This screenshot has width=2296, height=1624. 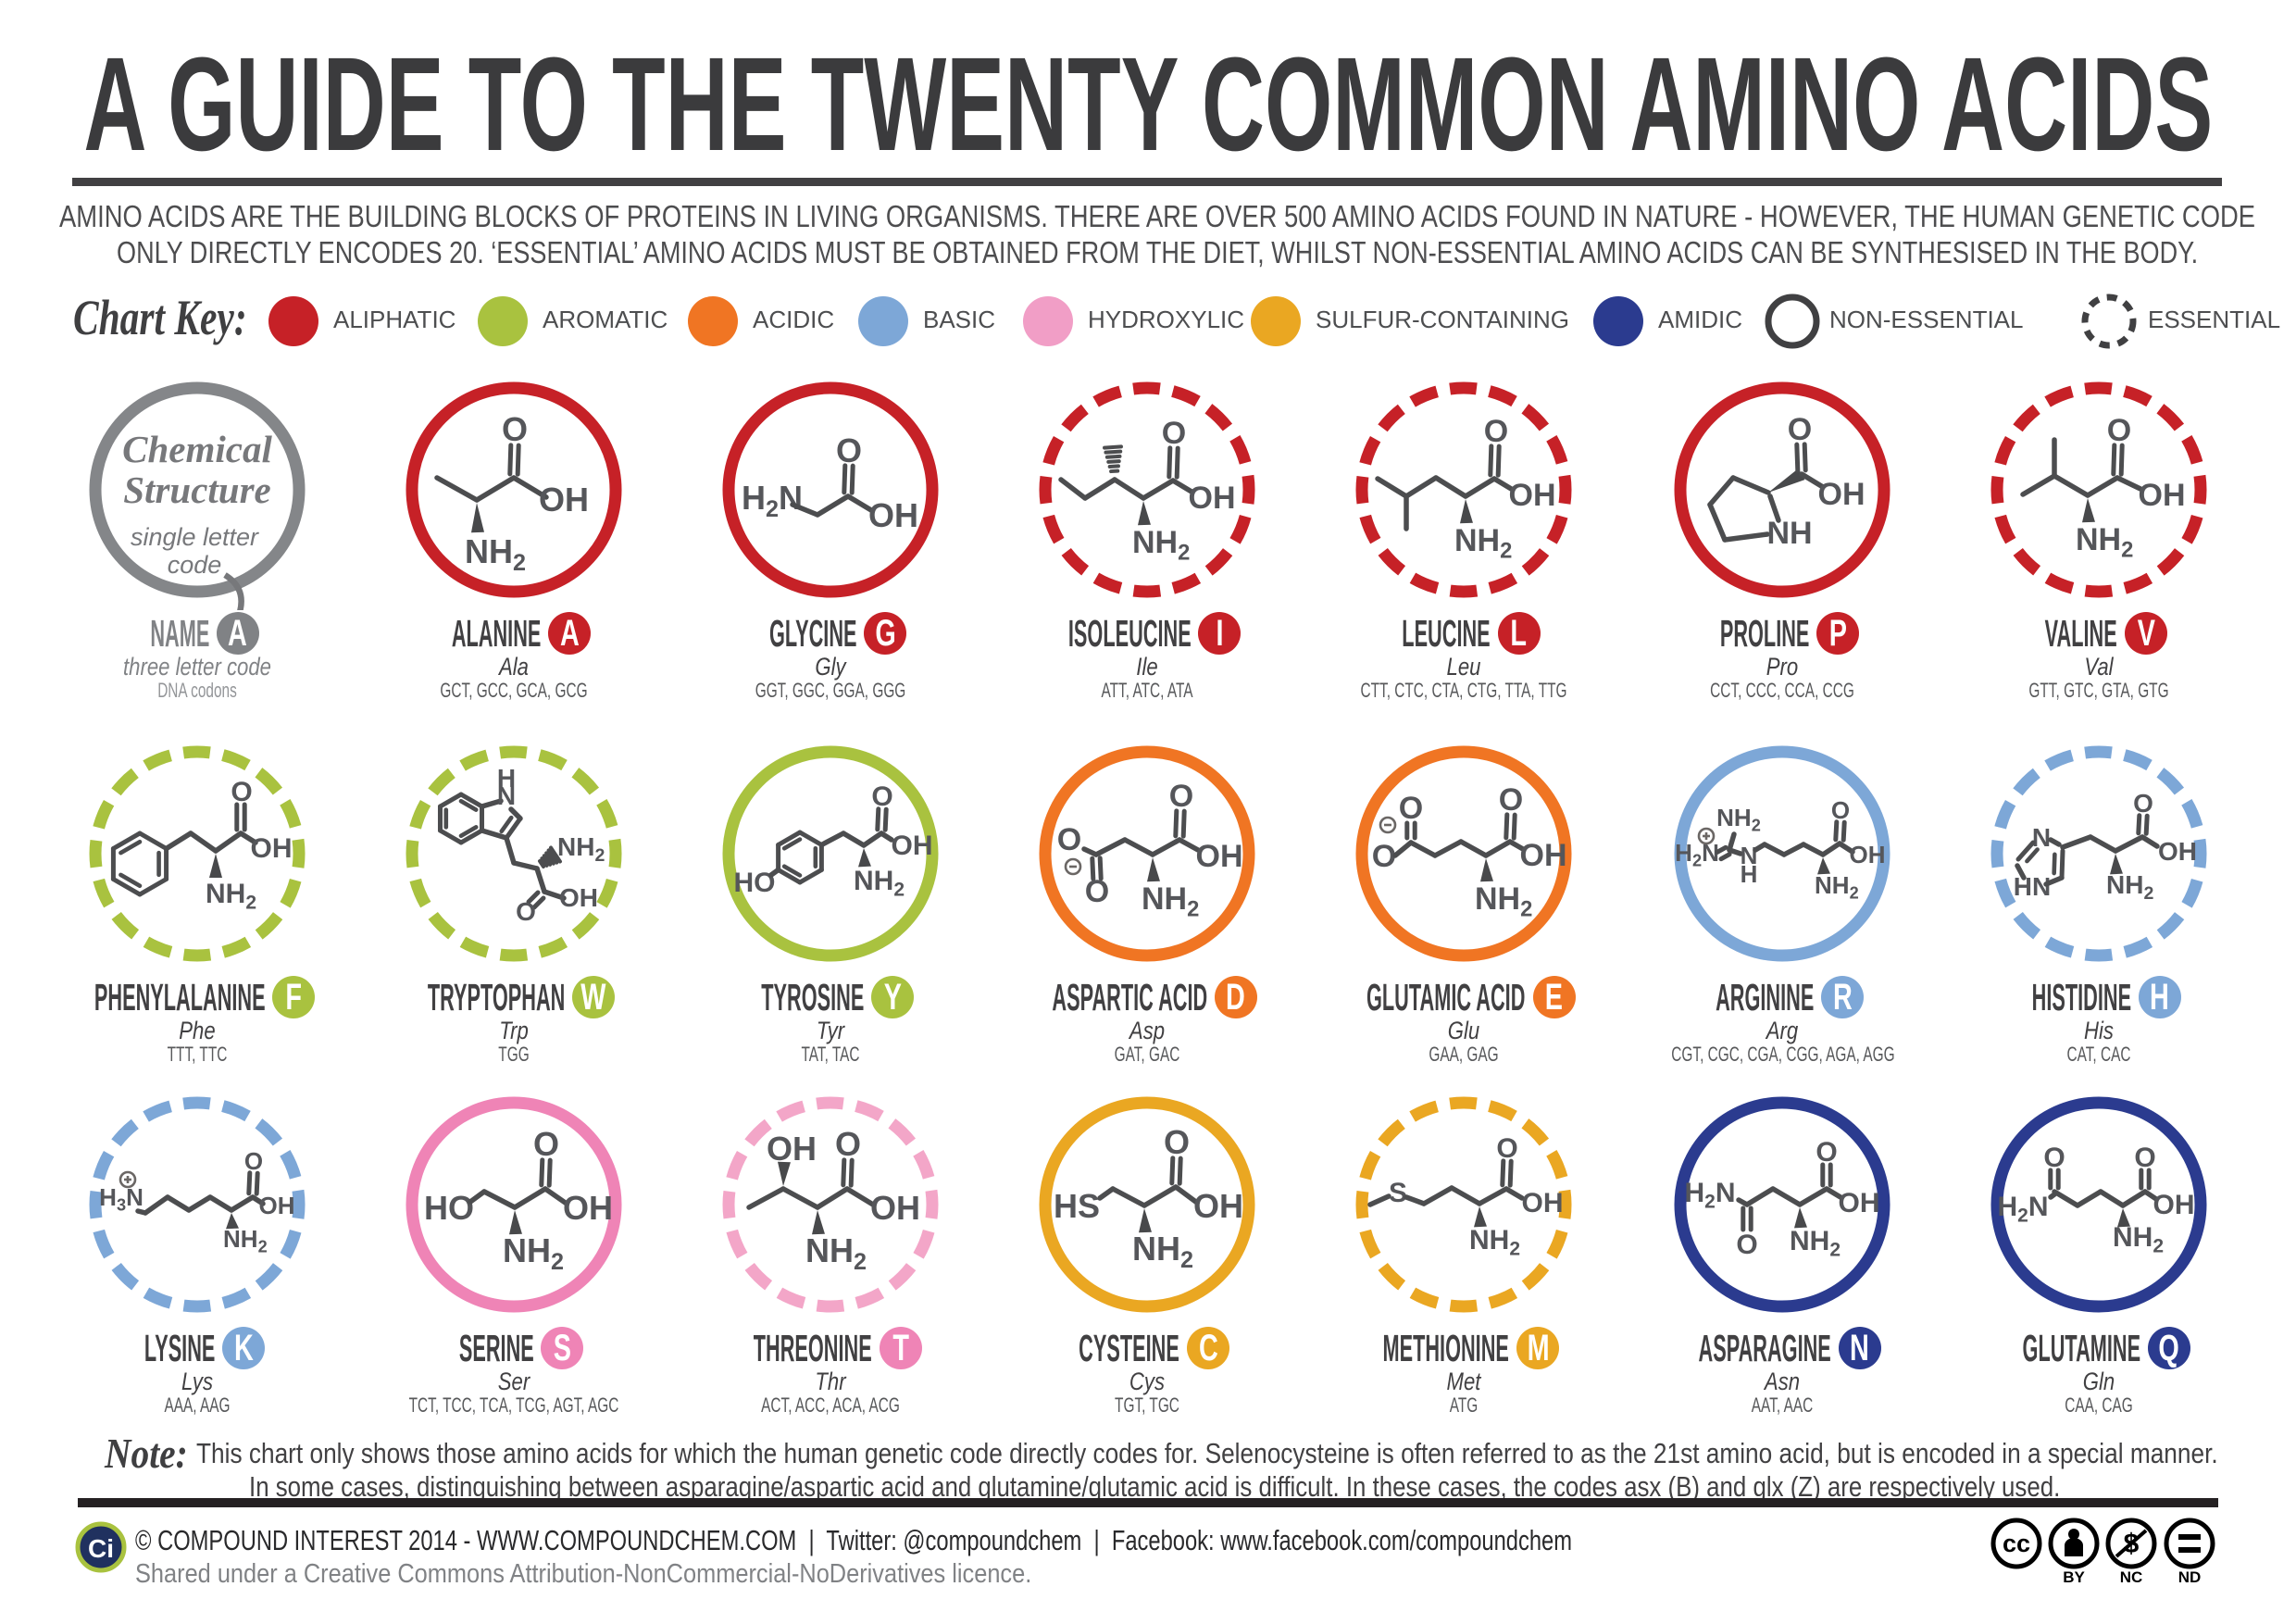 I want to click on svg-text: cc, so click(x=2016, y=1543).